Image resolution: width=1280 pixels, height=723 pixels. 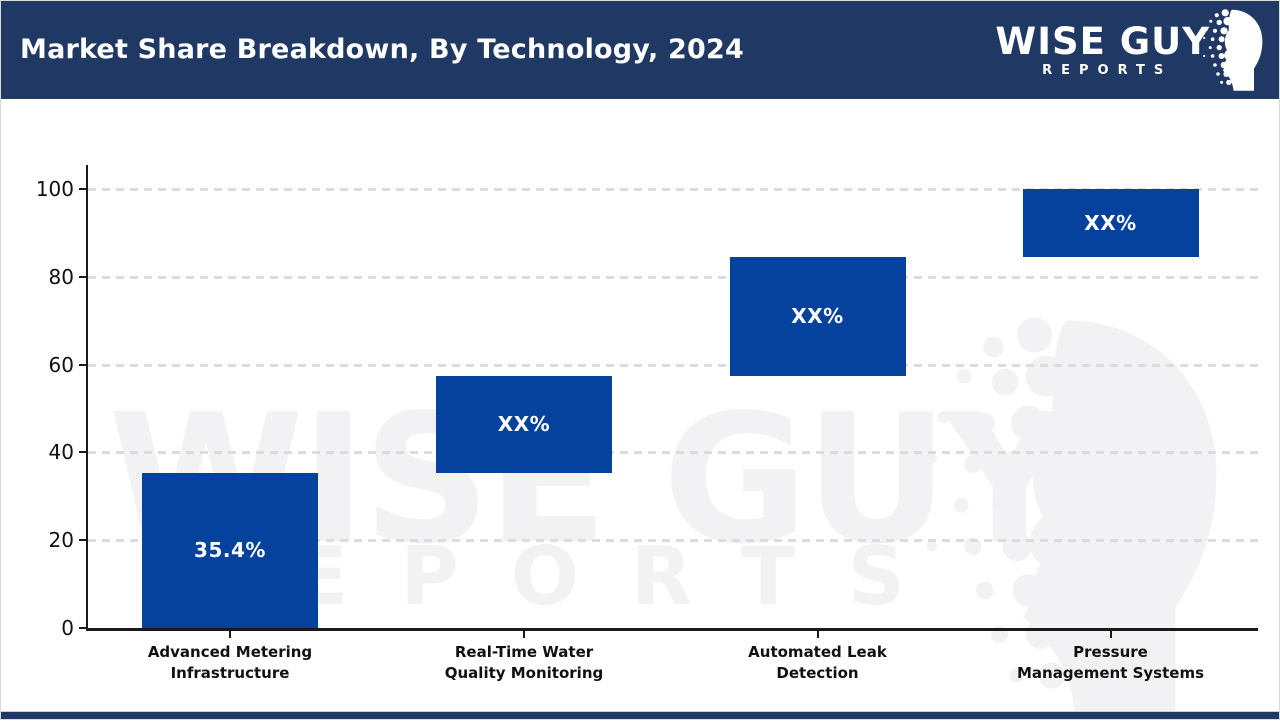 I want to click on bar-value-label: 35.4%, so click(x=230, y=550).